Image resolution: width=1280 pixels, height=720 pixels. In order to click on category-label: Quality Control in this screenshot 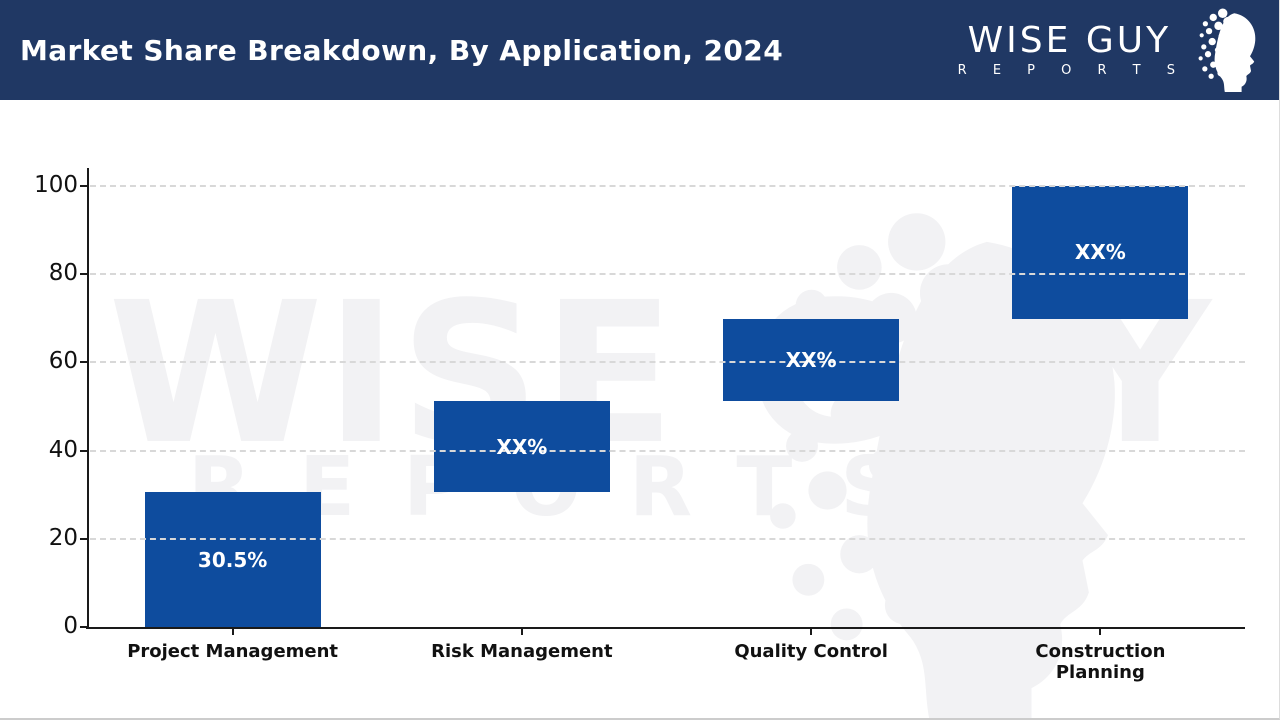, I will do `click(811, 651)`.